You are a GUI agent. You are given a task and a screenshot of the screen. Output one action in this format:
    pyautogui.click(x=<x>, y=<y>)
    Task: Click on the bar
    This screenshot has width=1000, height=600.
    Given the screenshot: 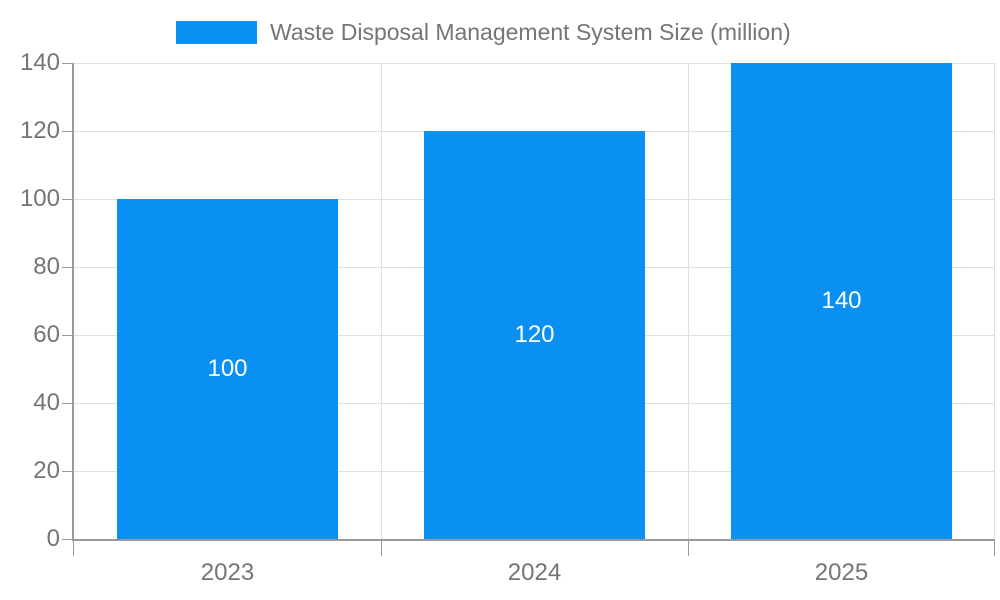 What is the action you would take?
    pyautogui.click(x=227, y=369)
    